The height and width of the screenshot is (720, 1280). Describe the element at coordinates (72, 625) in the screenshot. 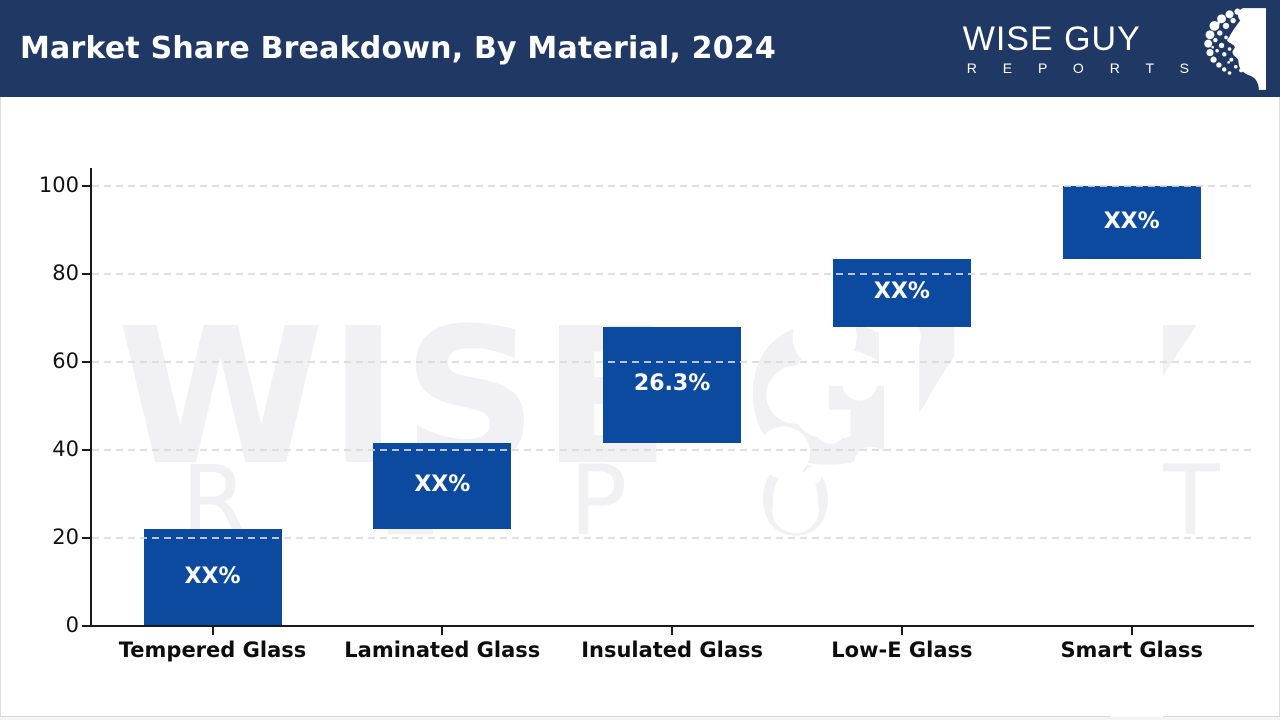

I see `y-tick-label: 0` at that location.